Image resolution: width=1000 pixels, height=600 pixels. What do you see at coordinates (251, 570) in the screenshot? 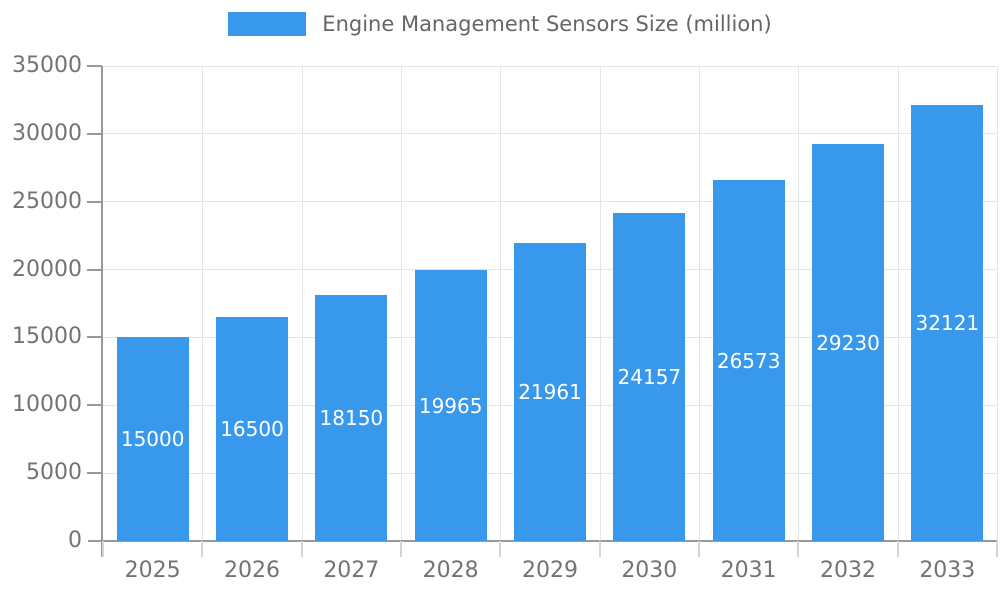
I see `x-axis-tick-label: 2026` at bounding box center [251, 570].